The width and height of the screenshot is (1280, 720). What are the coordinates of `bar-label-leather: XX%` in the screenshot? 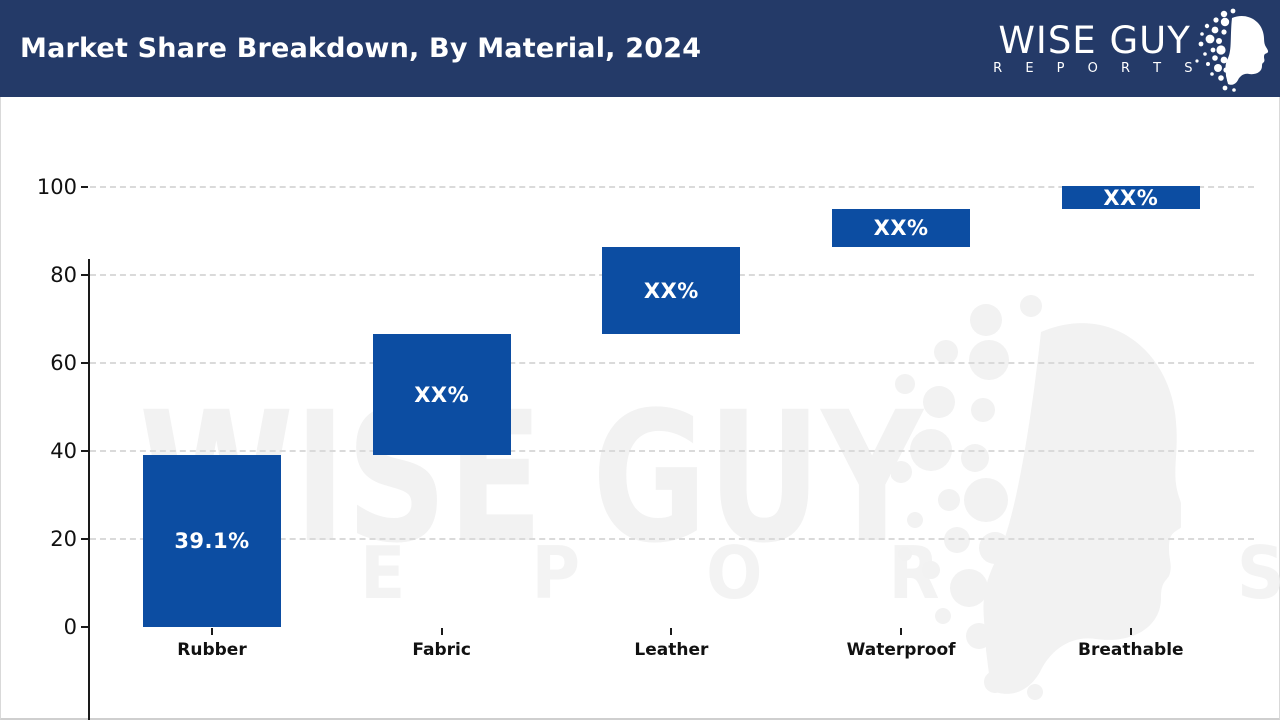 It's located at (671, 290).